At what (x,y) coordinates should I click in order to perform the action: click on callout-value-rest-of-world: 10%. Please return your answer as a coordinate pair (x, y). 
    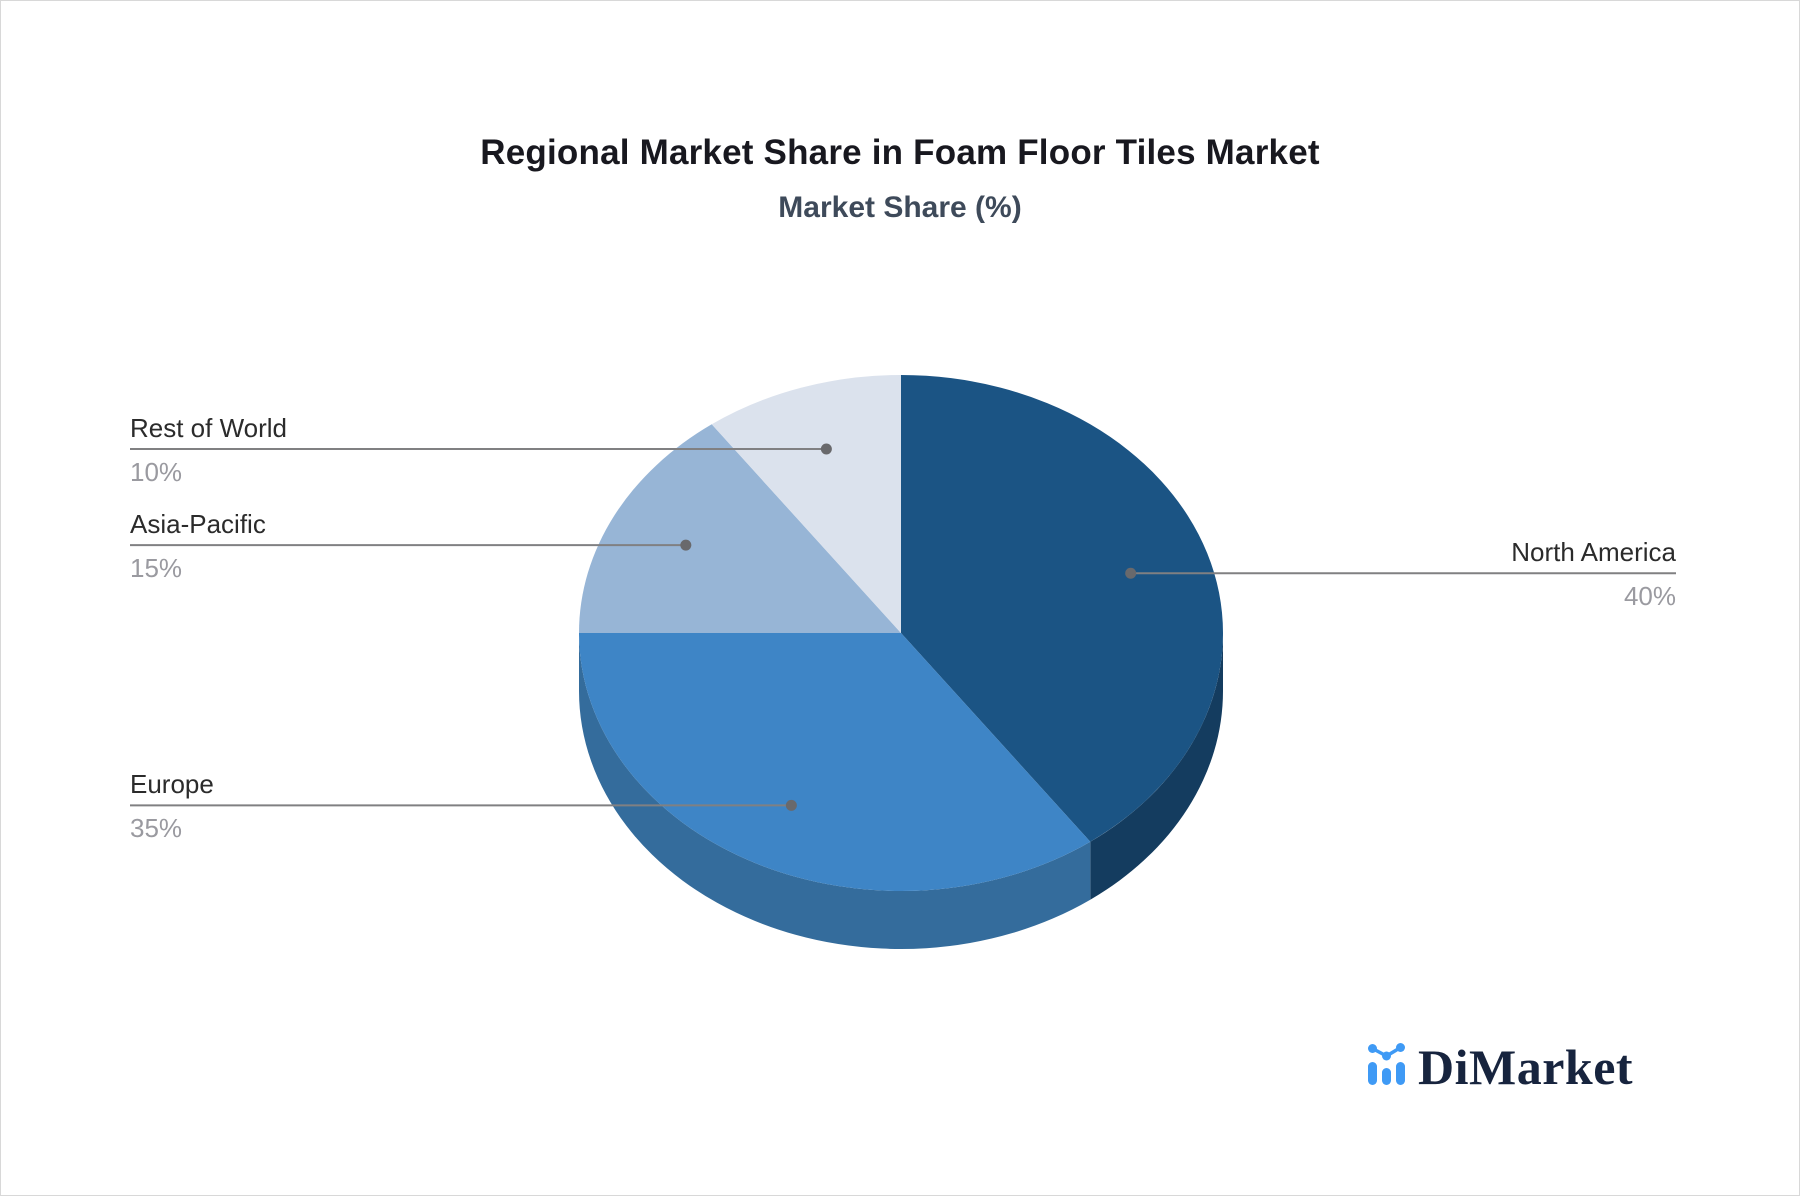
    Looking at the image, I should click on (156, 472).